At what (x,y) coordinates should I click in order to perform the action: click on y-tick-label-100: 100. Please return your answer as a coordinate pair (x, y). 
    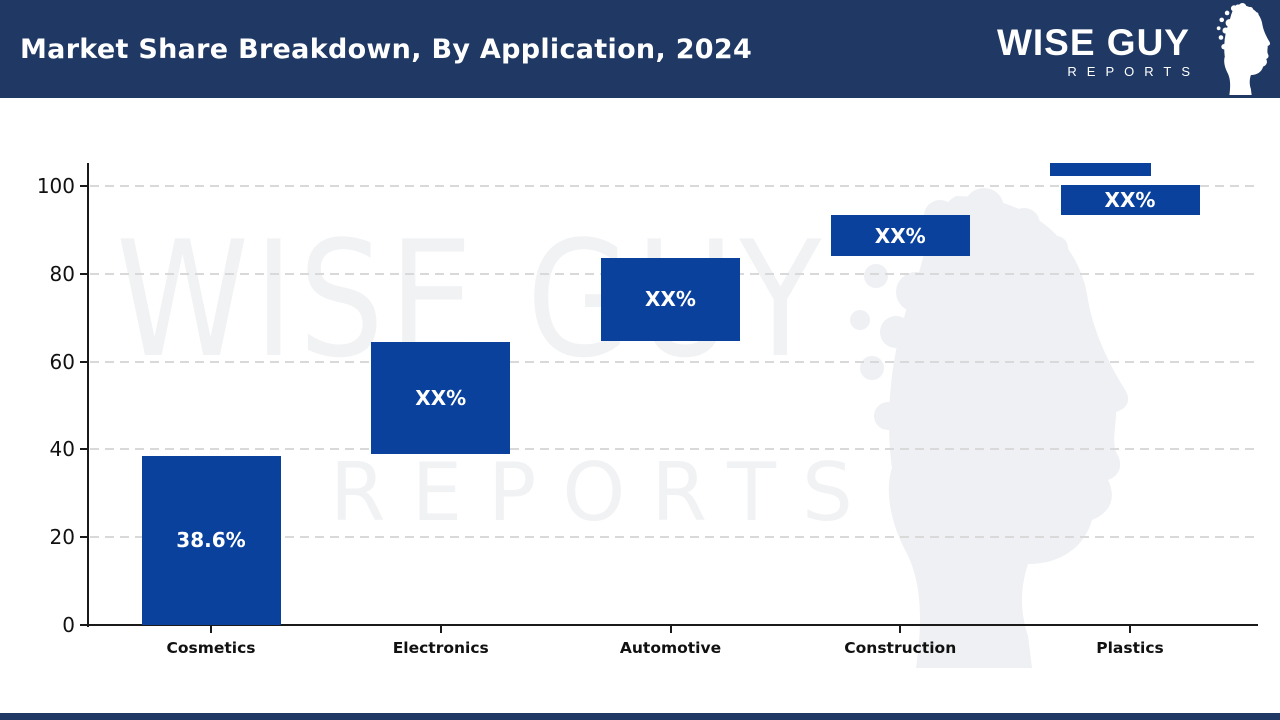
    Looking at the image, I should click on (55, 186).